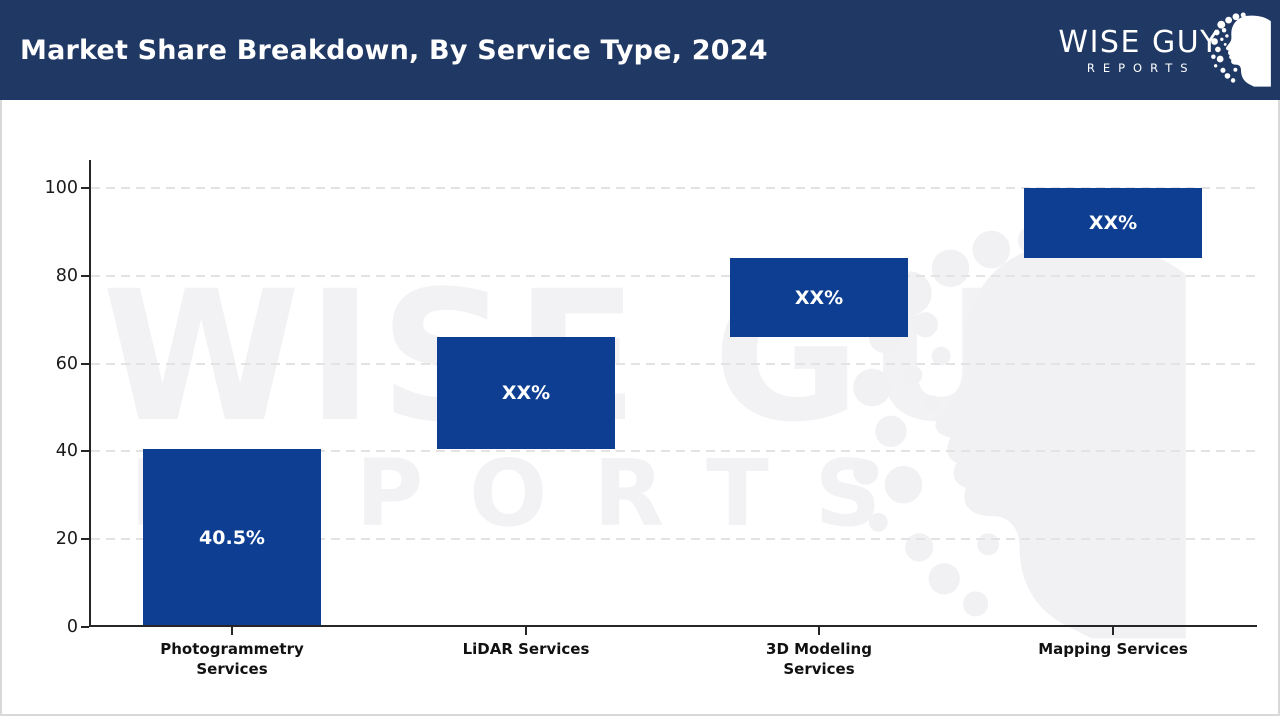 The image size is (1280, 720). What do you see at coordinates (66, 539) in the screenshot?
I see `y-tick-label: 20` at bounding box center [66, 539].